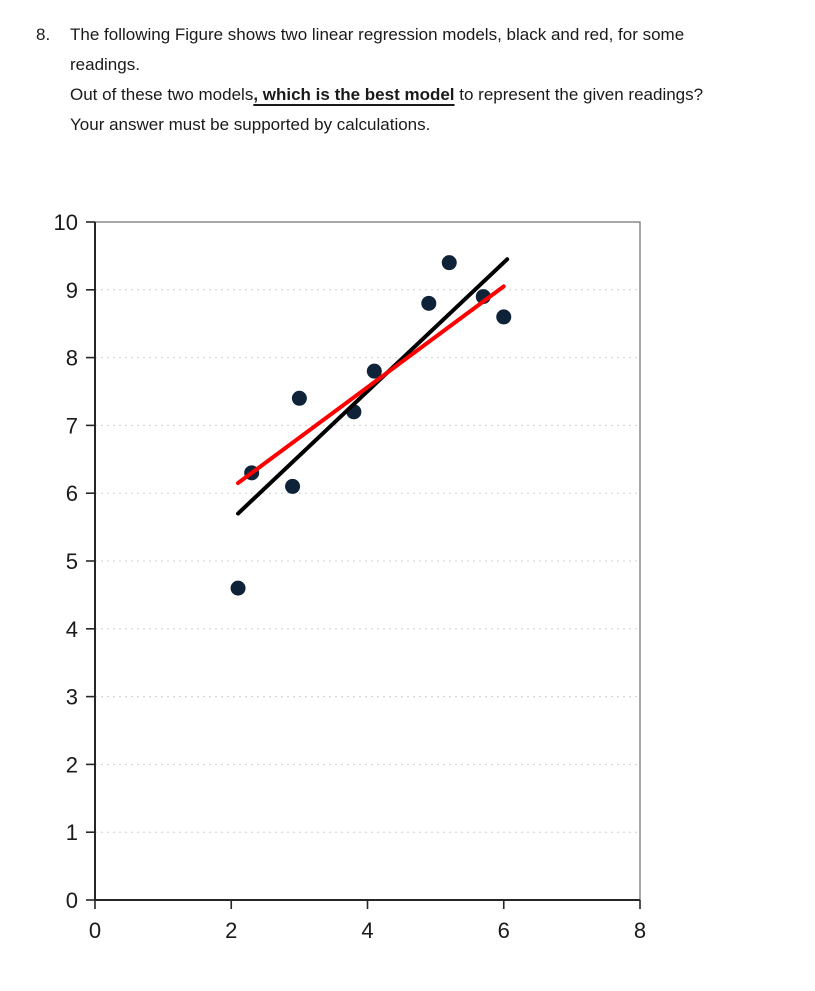  I want to click on scatter-points, so click(371, 425).